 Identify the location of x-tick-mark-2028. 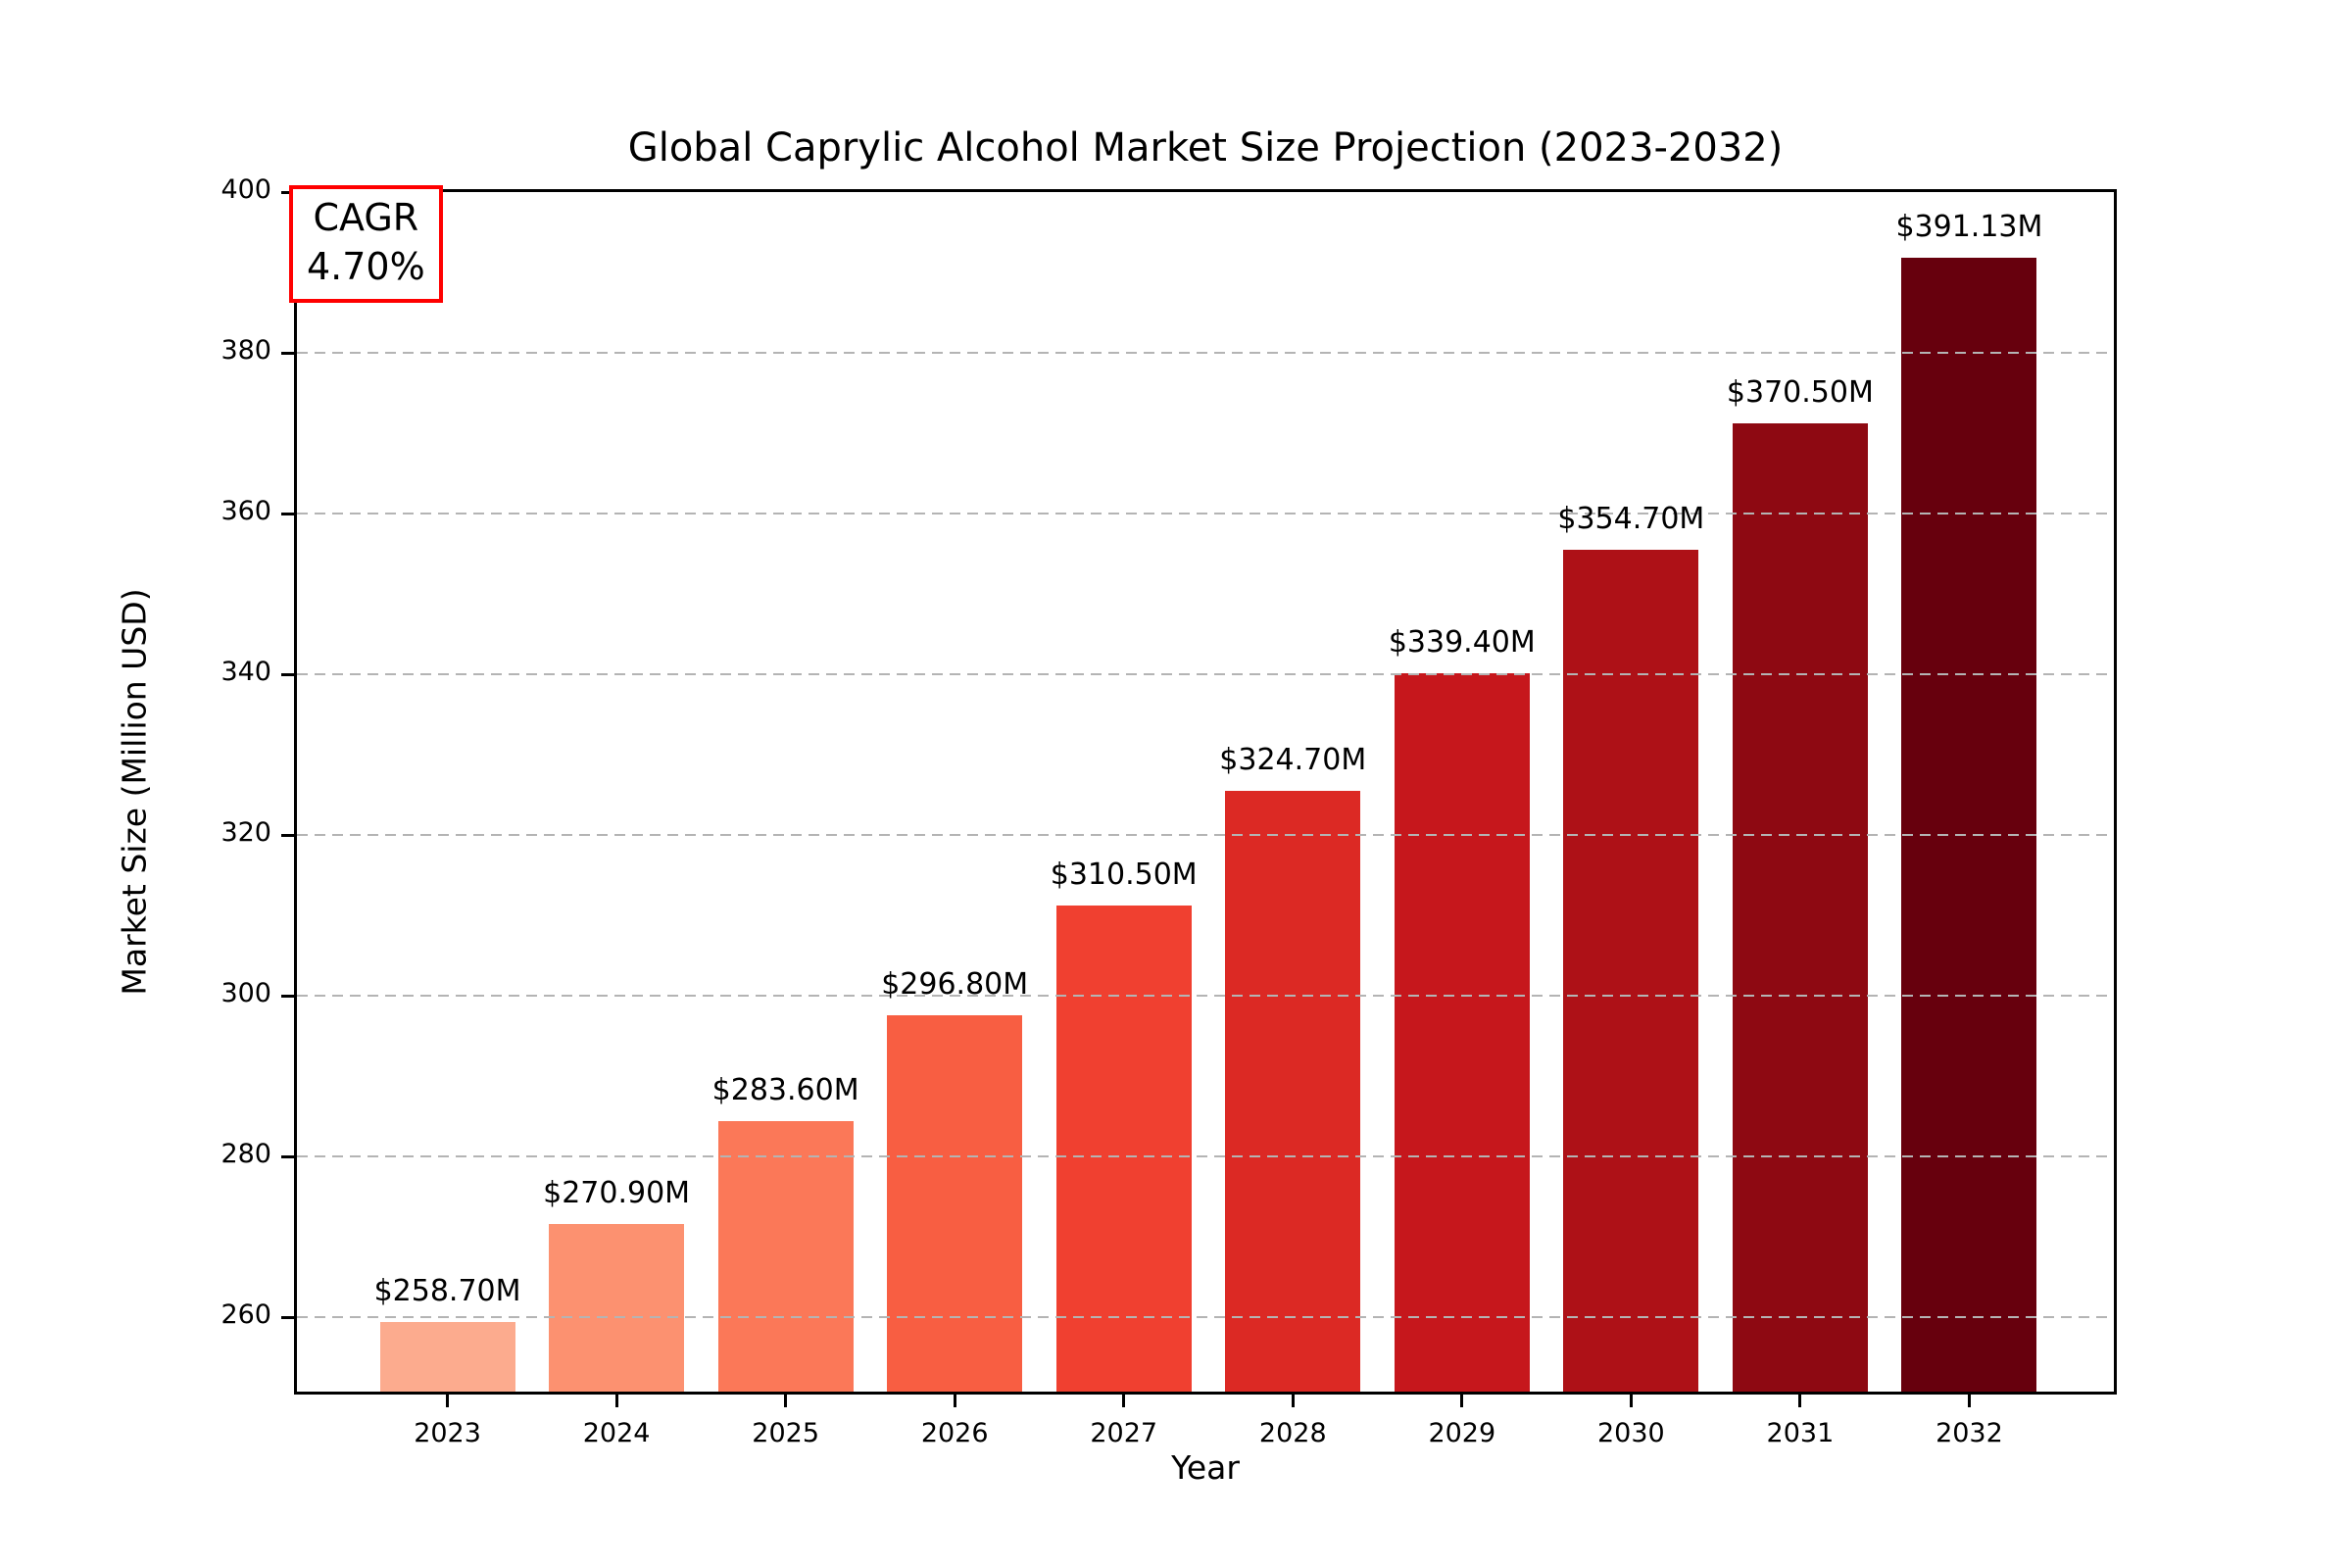
(1293, 1401).